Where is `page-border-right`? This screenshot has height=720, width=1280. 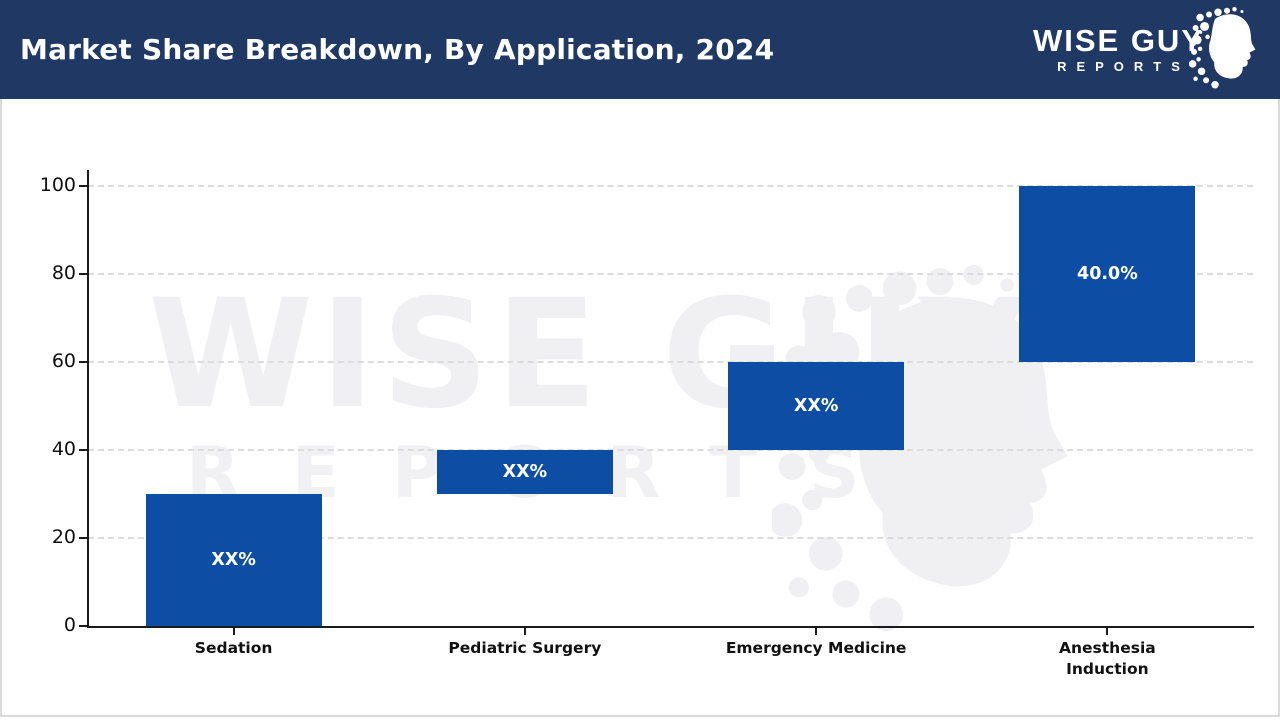 page-border-right is located at coordinates (1279, 407).